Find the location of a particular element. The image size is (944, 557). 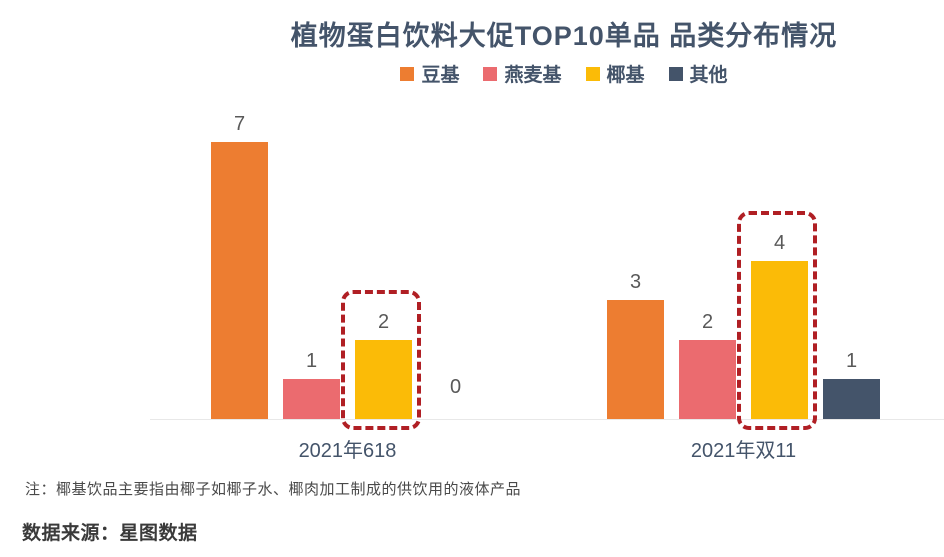

data-source: 数据来源：星图数据 is located at coordinates (110, 533).